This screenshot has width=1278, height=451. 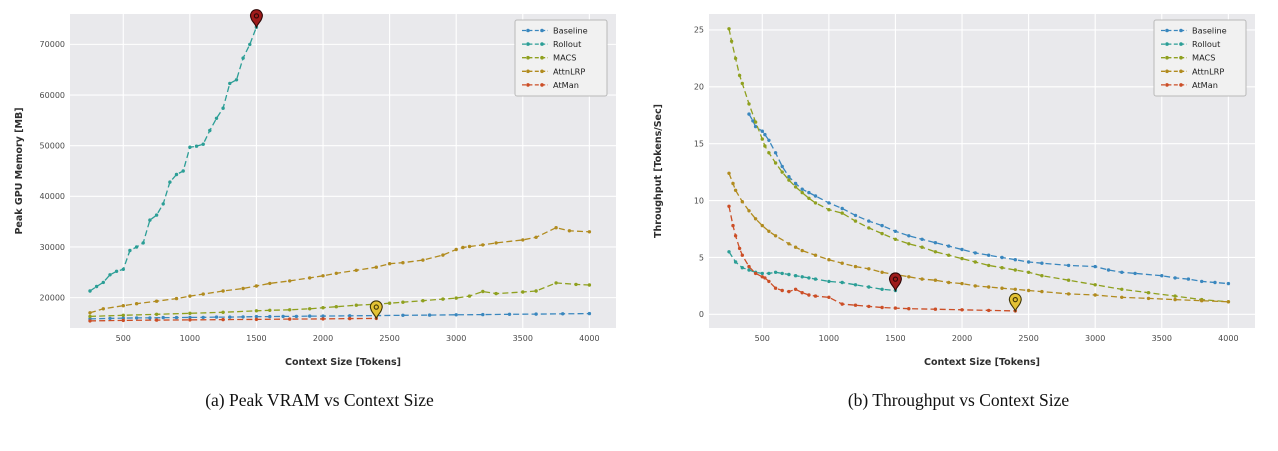 I want to click on x-tick-label: 1500, so click(x=256, y=338).